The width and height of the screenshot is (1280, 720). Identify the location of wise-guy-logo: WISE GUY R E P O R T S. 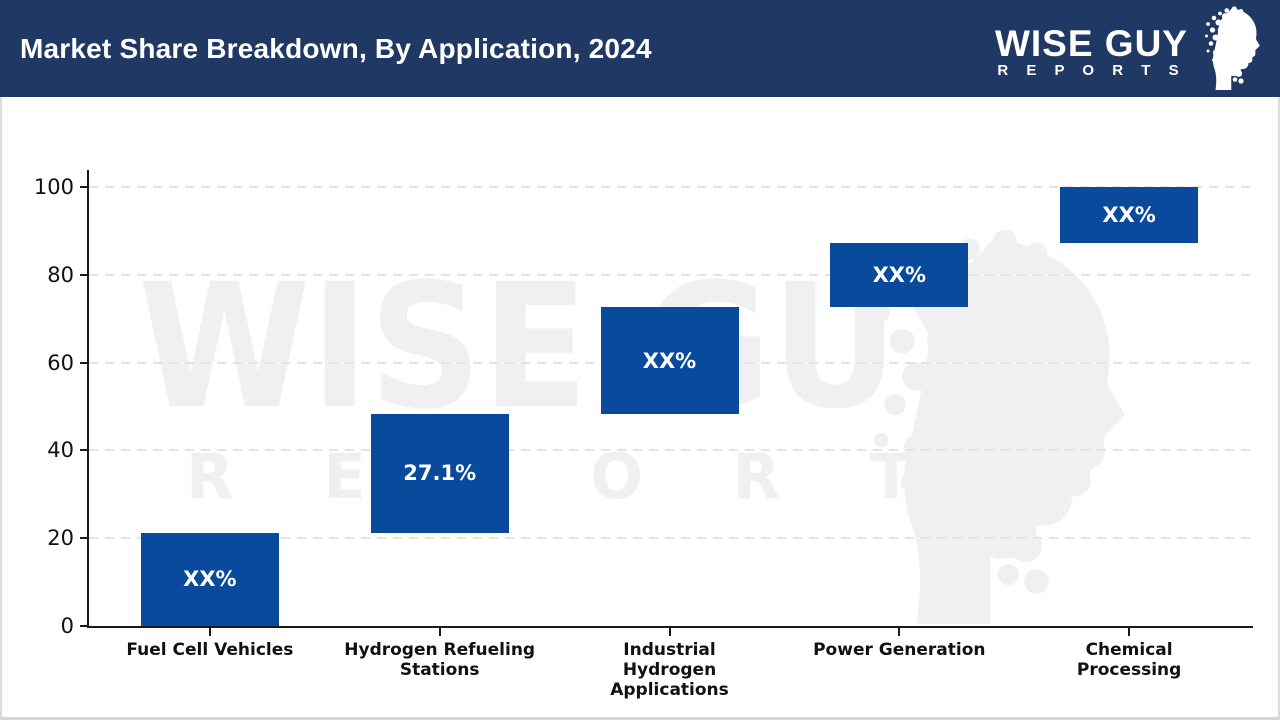
(1131, 47).